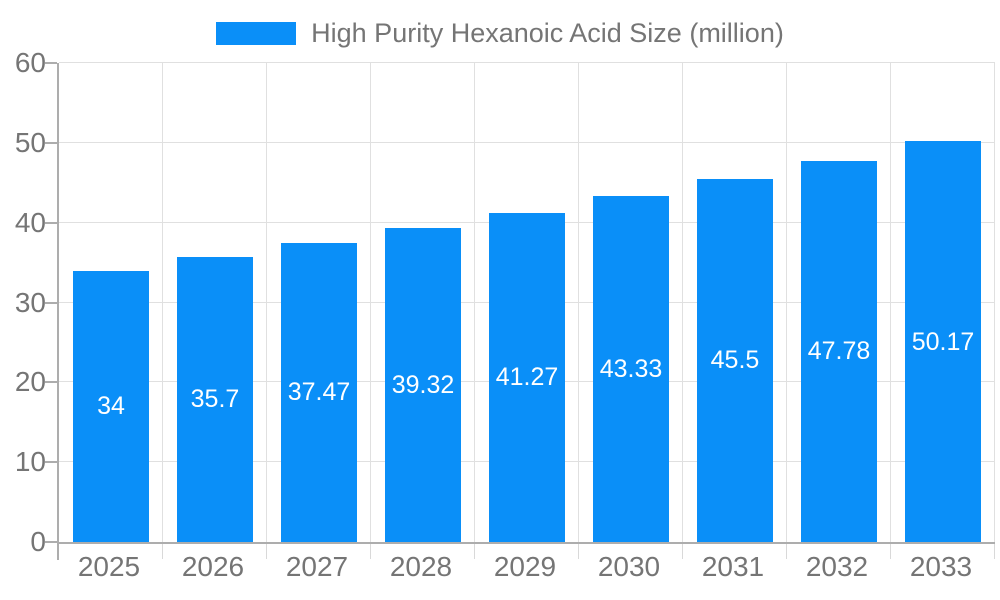 The height and width of the screenshot is (600, 1000). Describe the element at coordinates (109, 566) in the screenshot. I see `x-axis-tick-label: 2025` at that location.